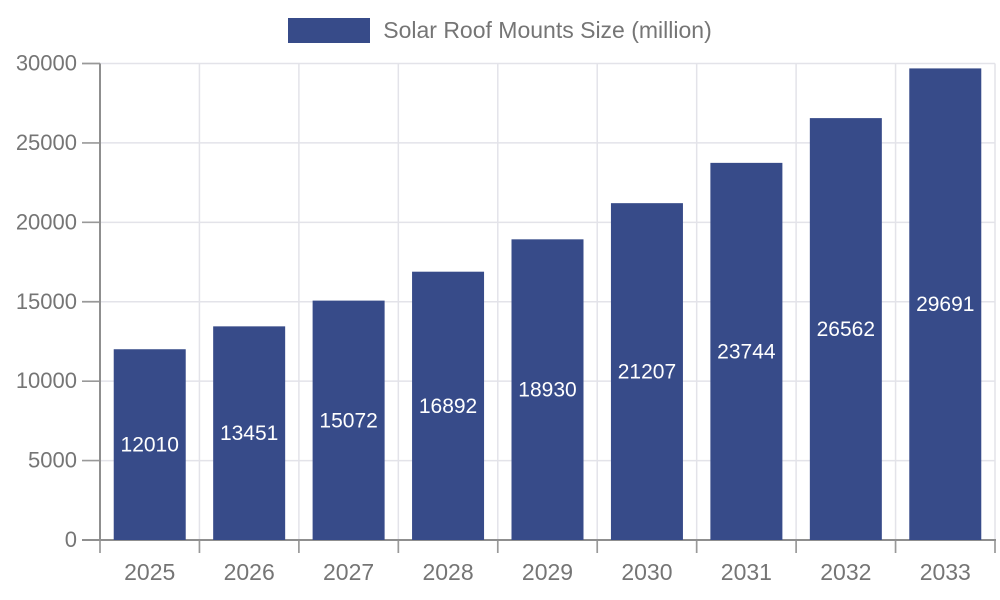 This screenshot has height=600, width=1000. I want to click on bar-value-label: 12010, so click(150, 445).